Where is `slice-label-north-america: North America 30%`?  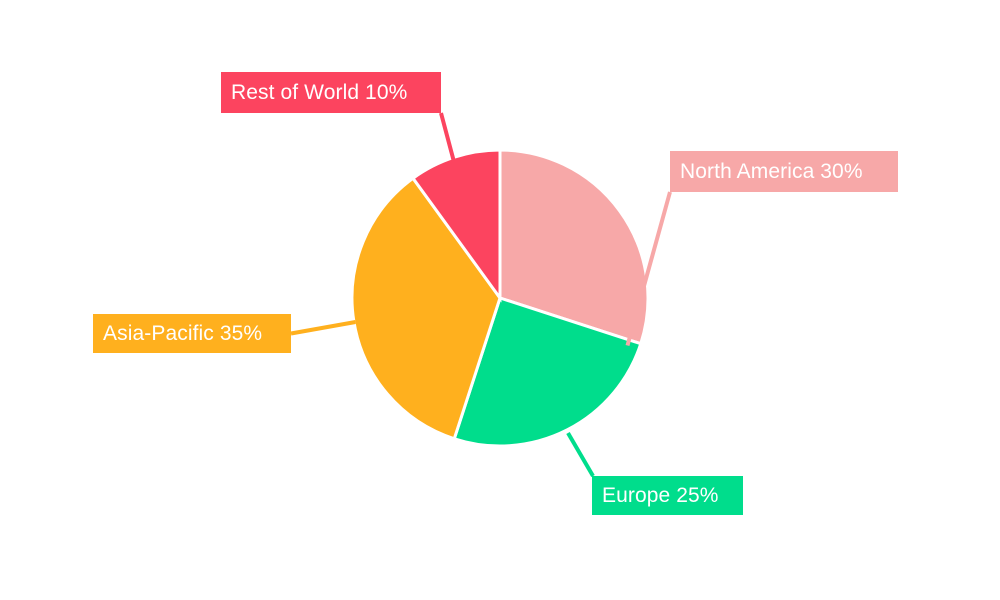 slice-label-north-america: North America 30% is located at coordinates (784, 171).